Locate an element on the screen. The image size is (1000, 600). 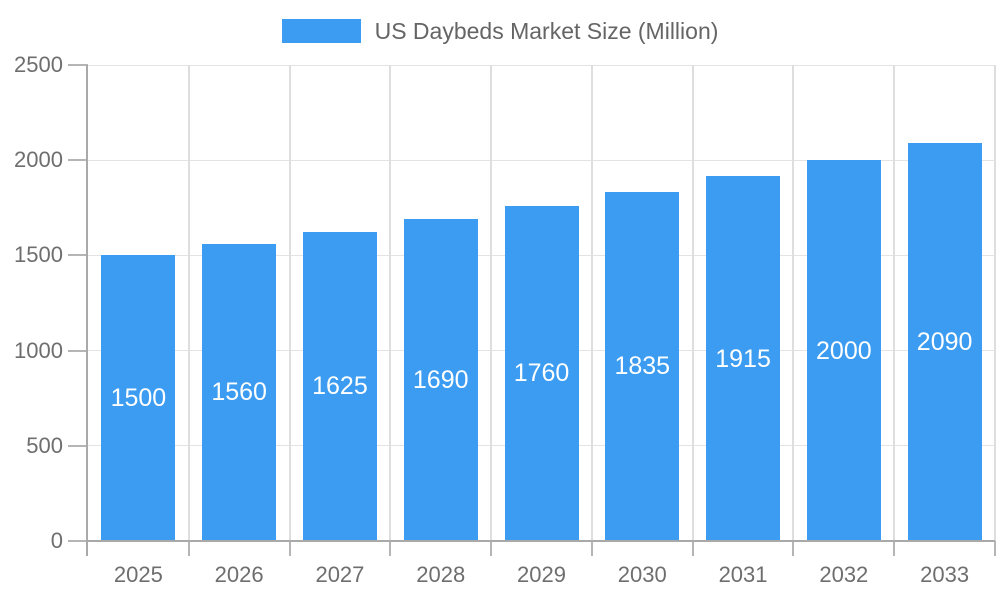
bar-2033 is located at coordinates (944, 341).